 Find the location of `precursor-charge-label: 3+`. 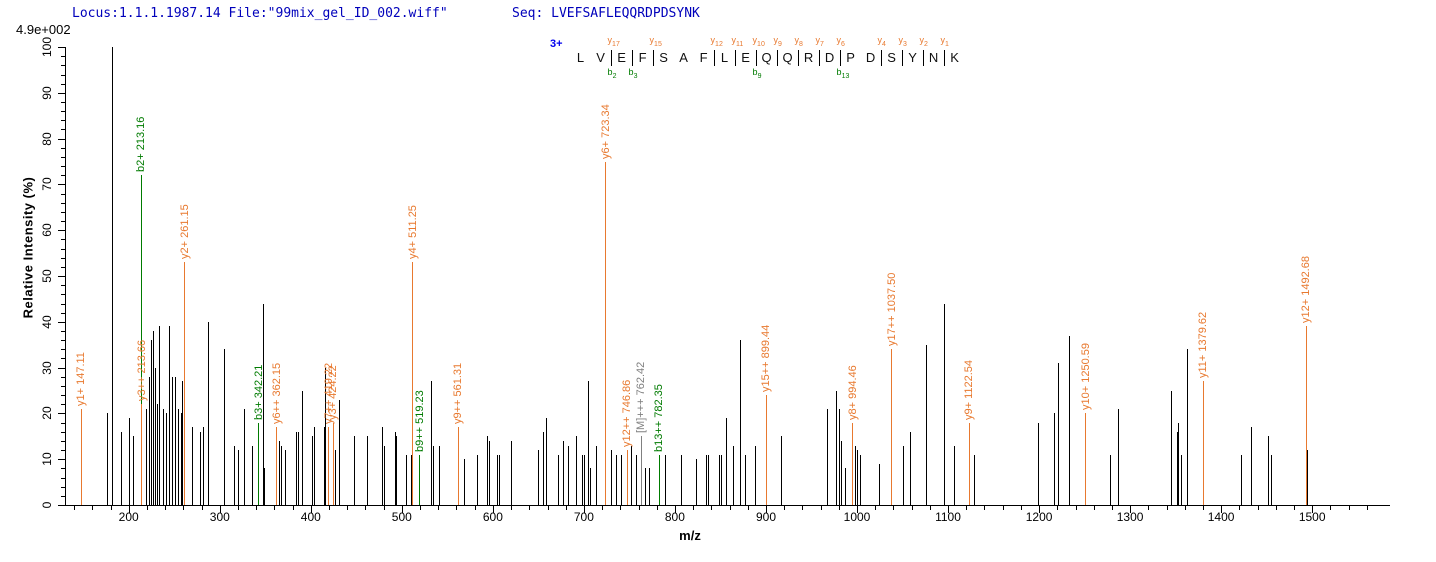

precursor-charge-label: 3+ is located at coordinates (556, 44).